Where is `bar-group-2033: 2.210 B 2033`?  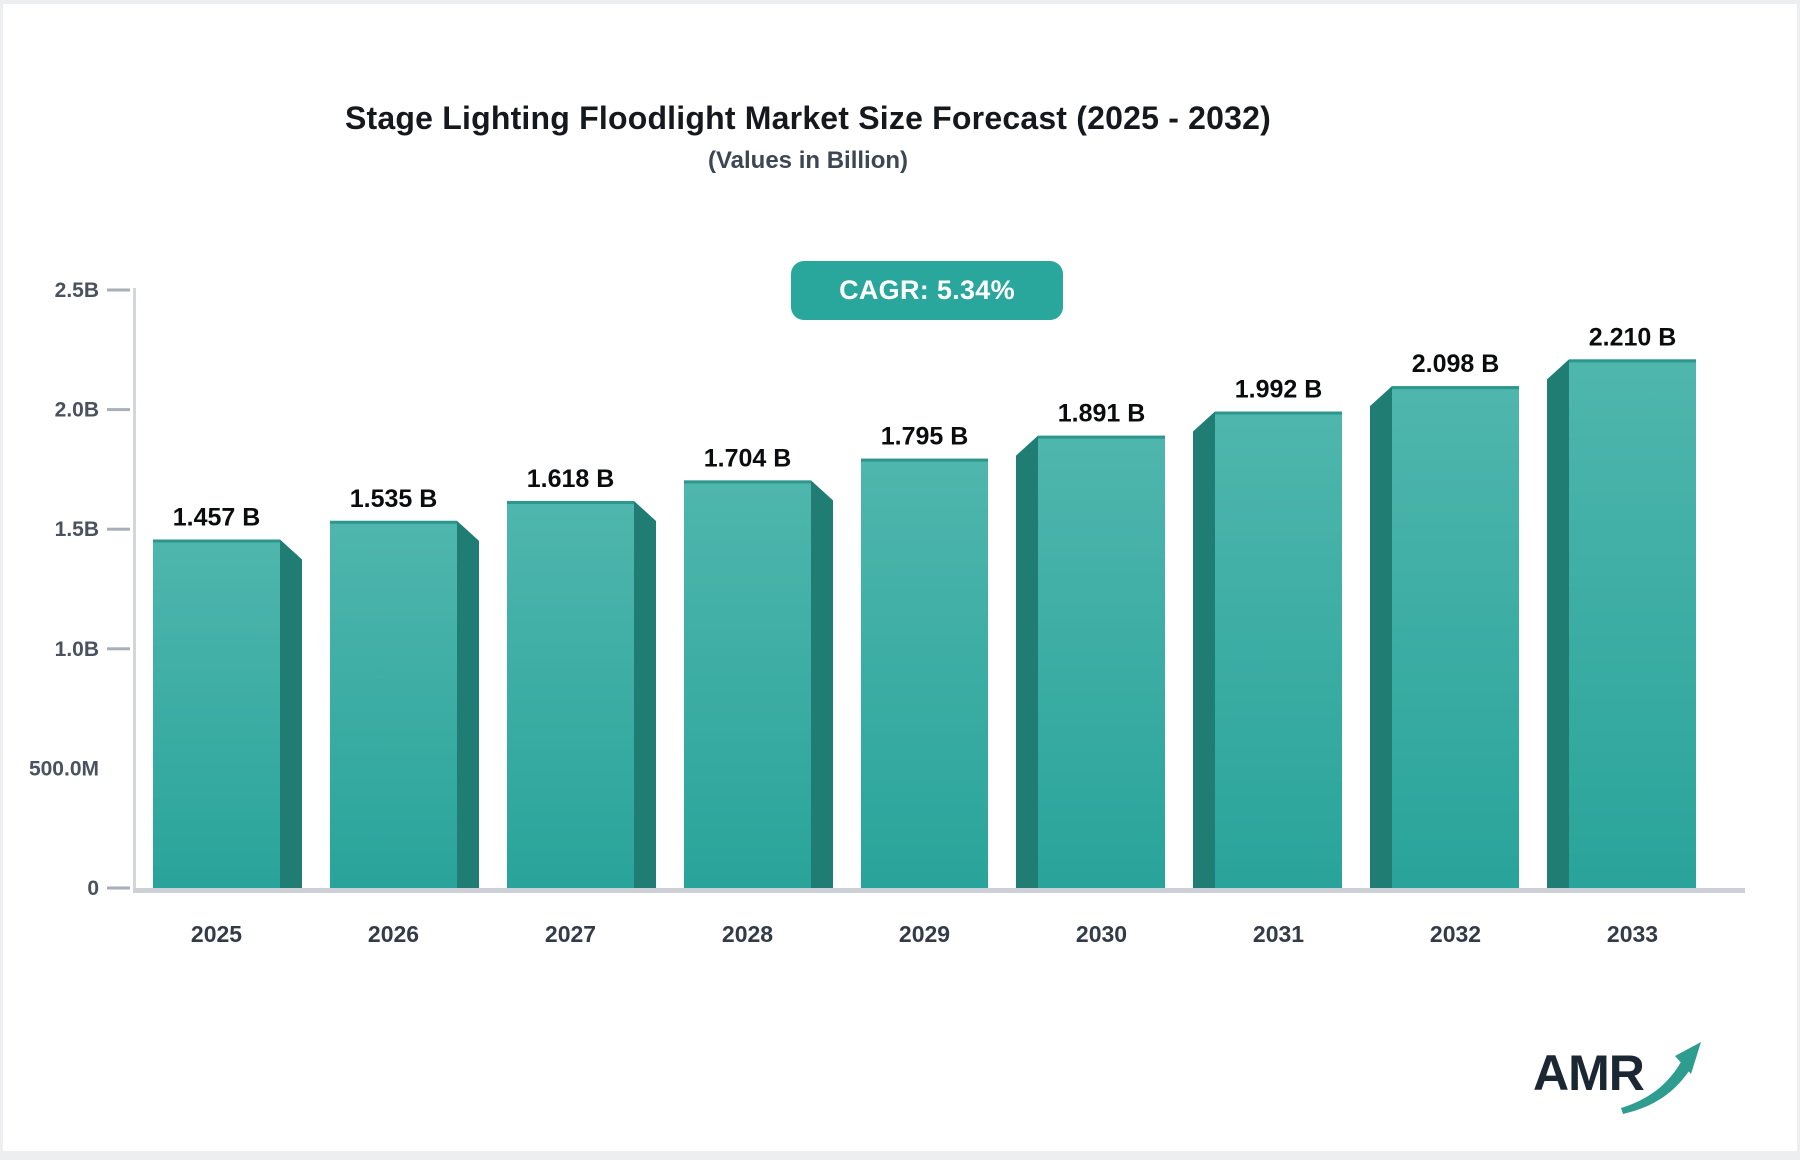 bar-group-2033: 2.210 B 2033 is located at coordinates (1621, 635).